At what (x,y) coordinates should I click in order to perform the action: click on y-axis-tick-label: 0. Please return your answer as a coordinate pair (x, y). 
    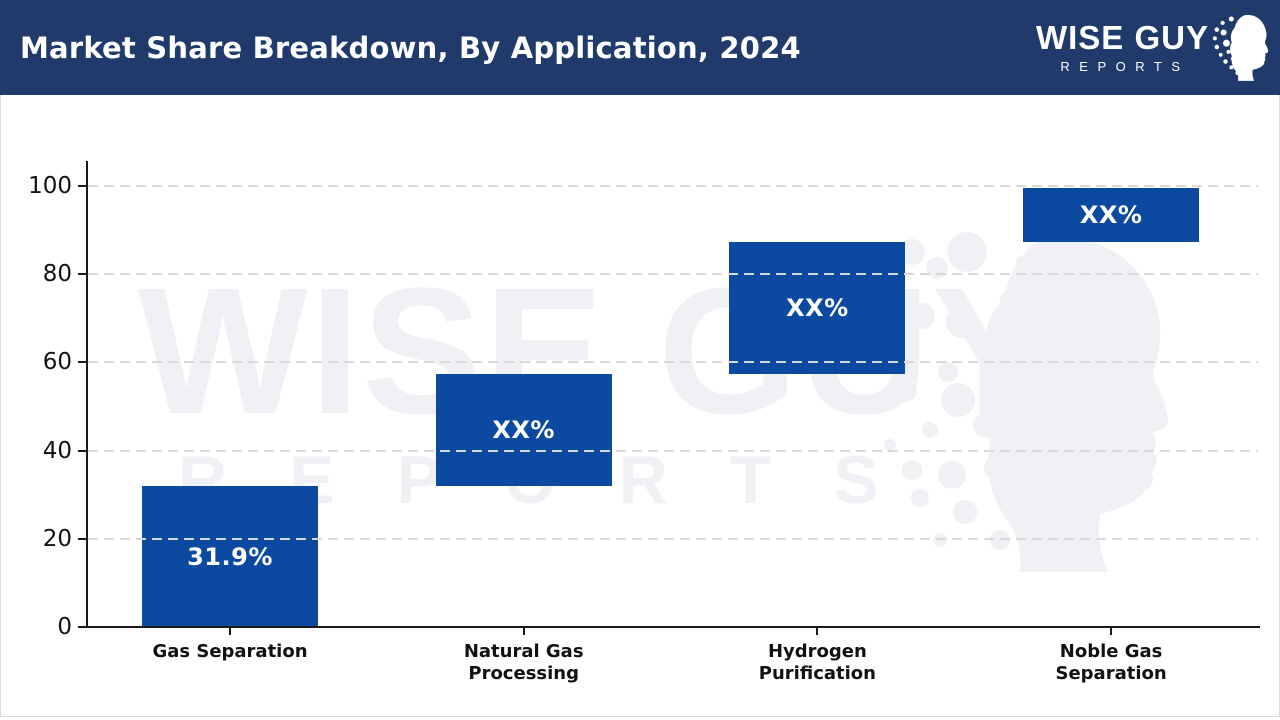
    Looking at the image, I should click on (64, 627).